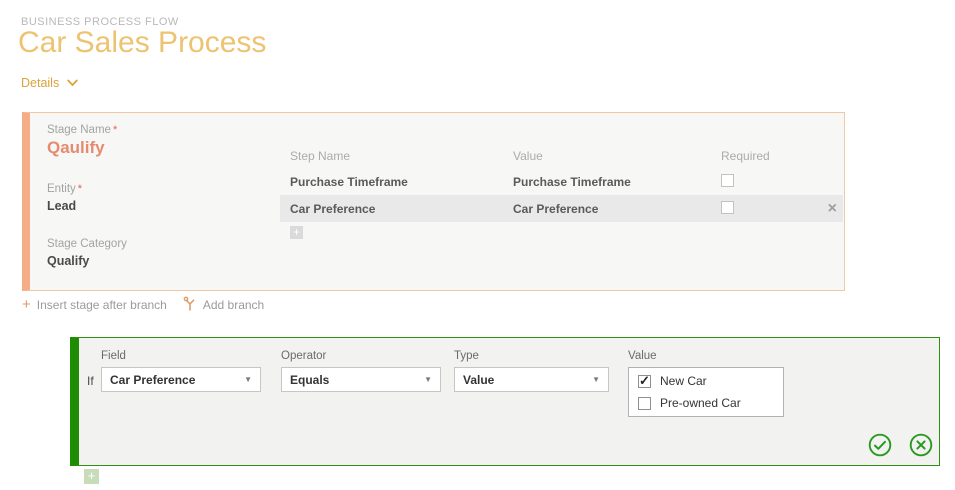  I want to click on step-row: Purchase Timeframe Purchase Timeframe ×, so click(561, 181).